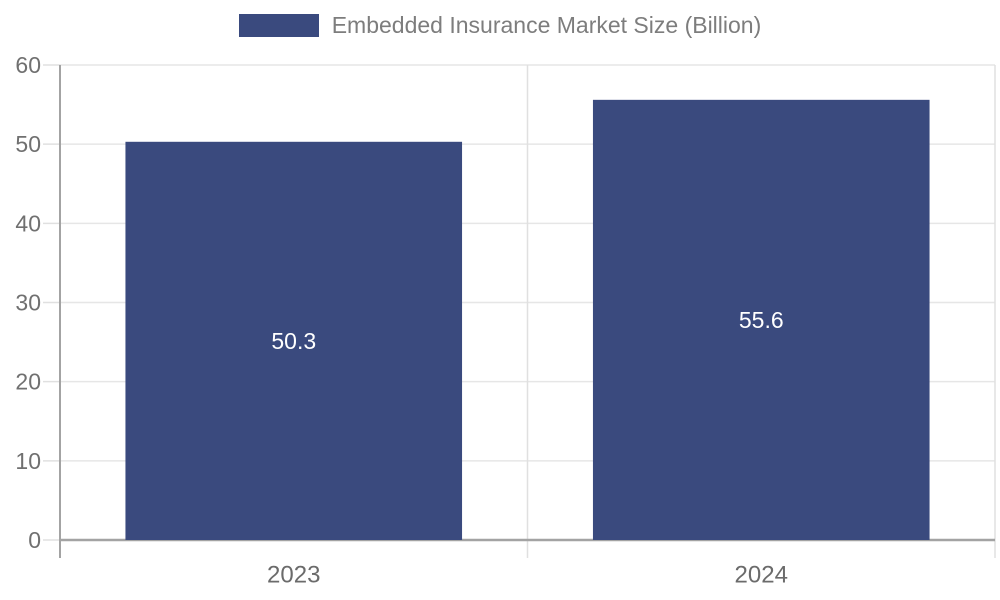 The image size is (1000, 600). I want to click on x-tick-label: 2024, so click(761, 575).